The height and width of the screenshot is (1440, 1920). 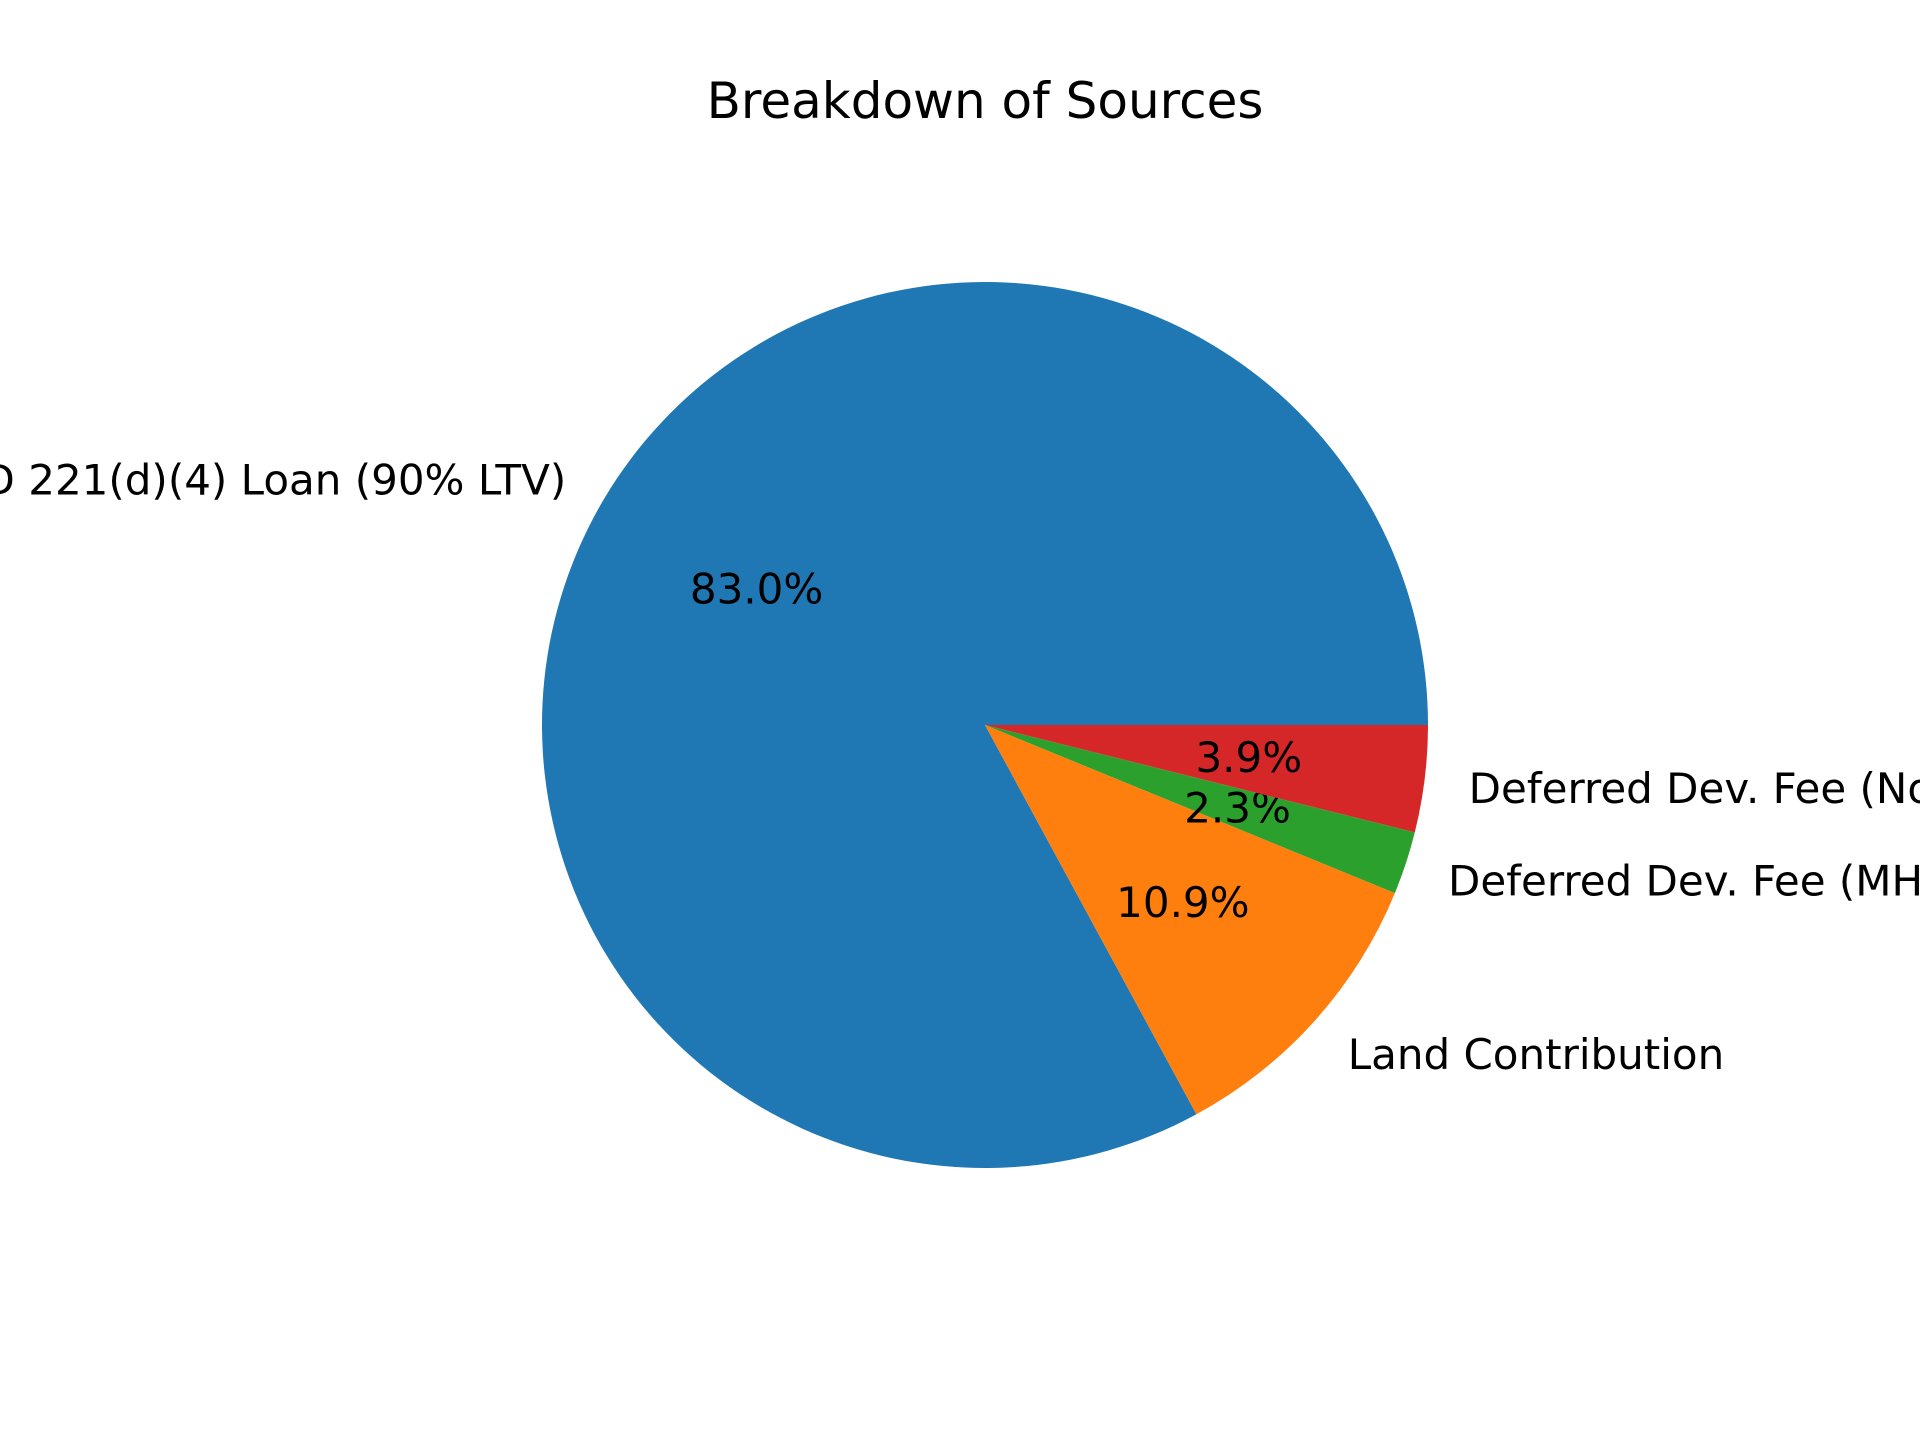 What do you see at coordinates (1694, 788) in the screenshot?
I see `slice-label-3: Deferred Dev. Fee (No` at bounding box center [1694, 788].